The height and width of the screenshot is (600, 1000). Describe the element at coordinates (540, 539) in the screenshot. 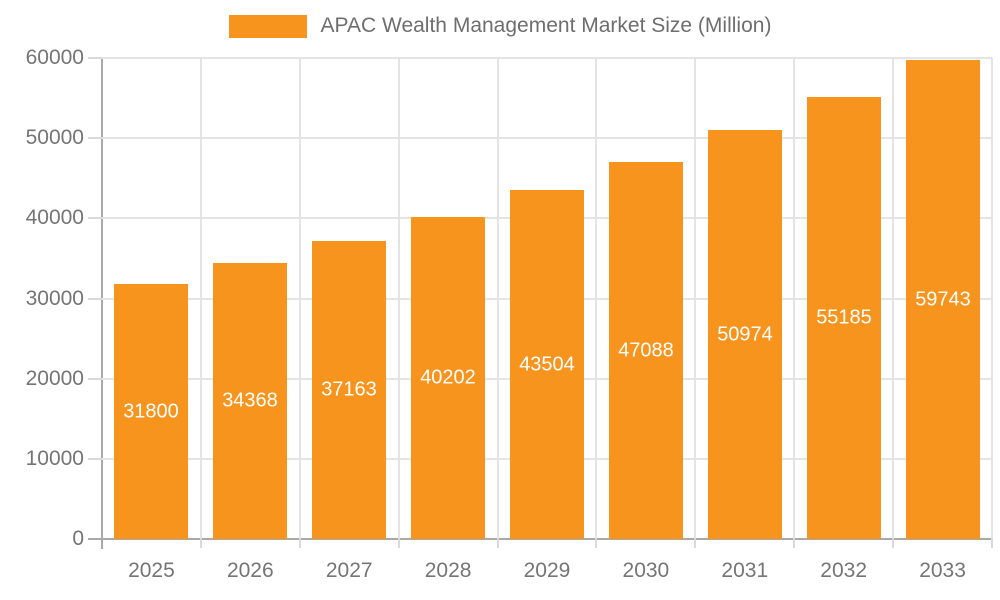

I see `x-axis-line` at that location.